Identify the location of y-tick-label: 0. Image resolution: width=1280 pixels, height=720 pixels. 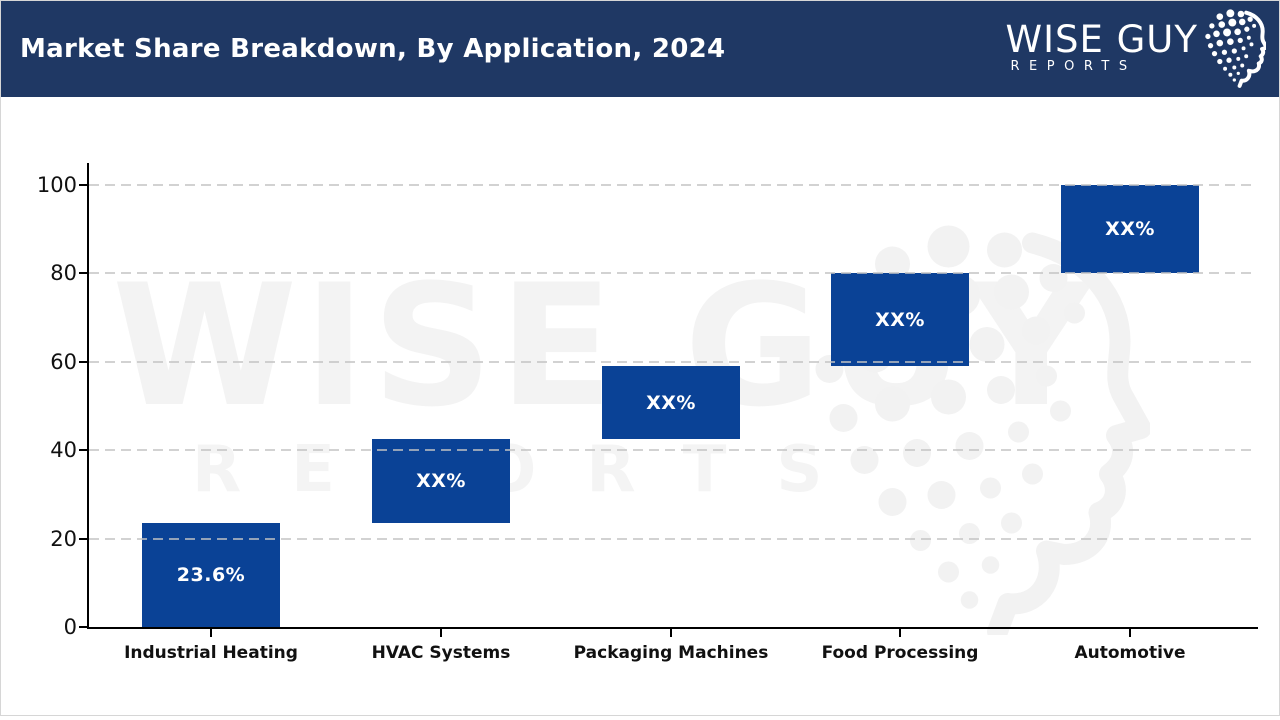
(70, 627).